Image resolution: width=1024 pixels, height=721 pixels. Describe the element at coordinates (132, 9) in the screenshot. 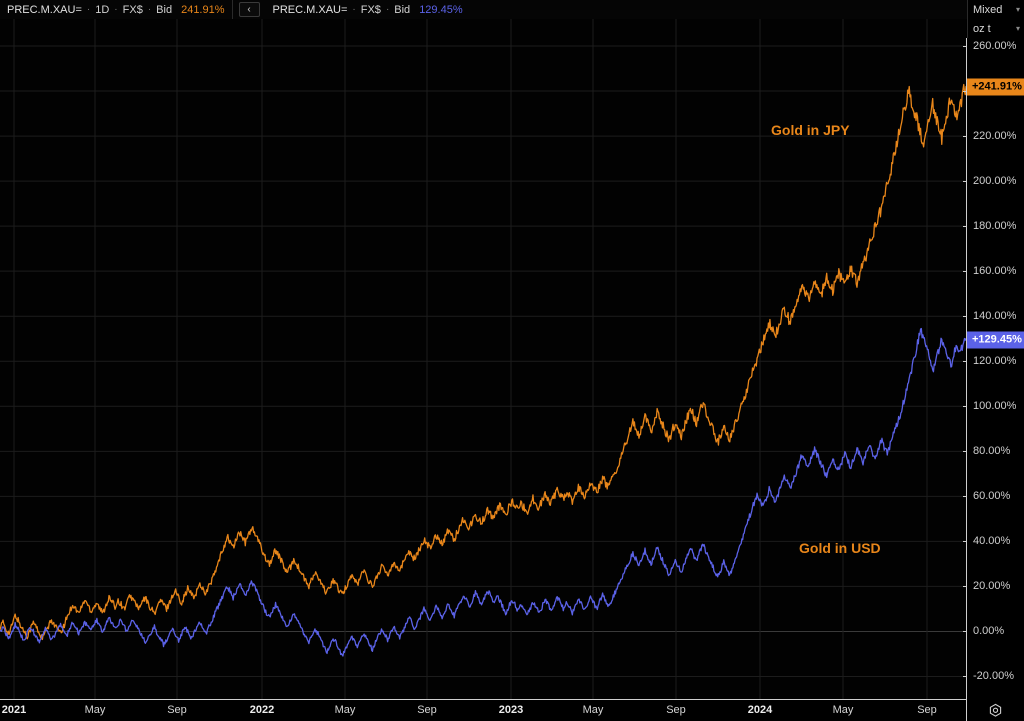

I see `legend-source-jpy: FX$` at that location.